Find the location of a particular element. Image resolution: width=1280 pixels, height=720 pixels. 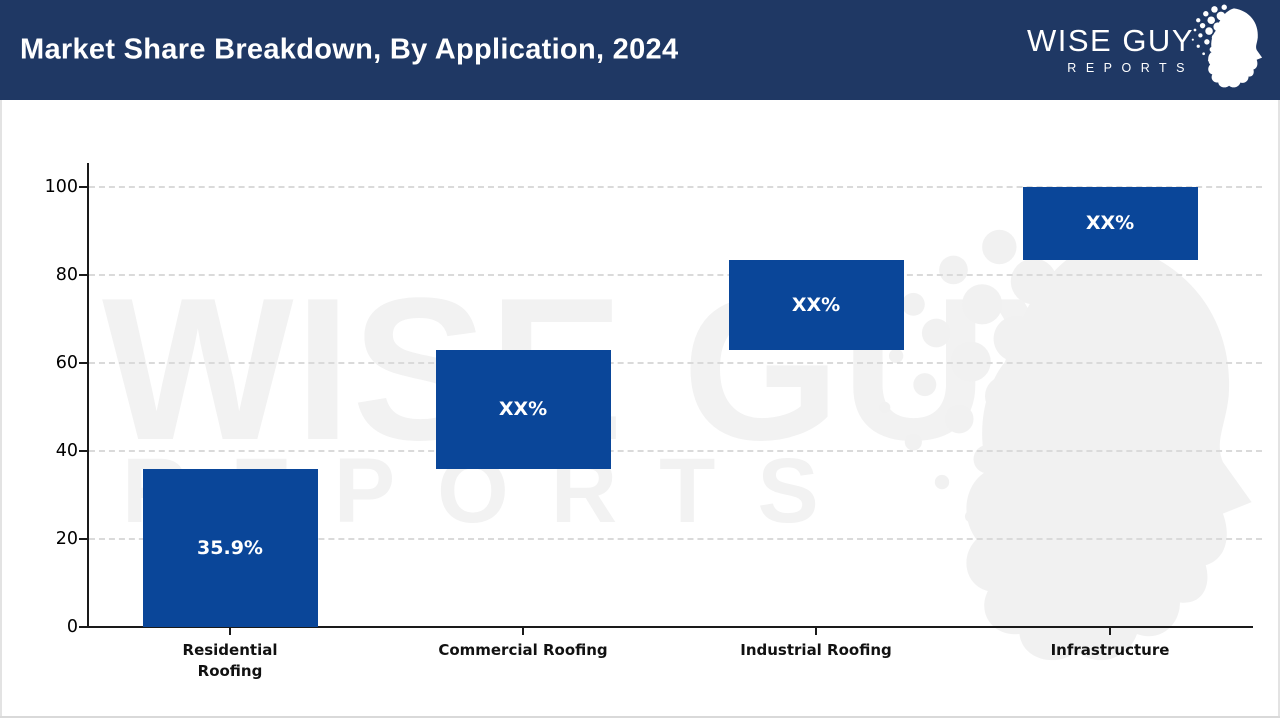

brand-logo: WISE GUY REPORTS is located at coordinates (1151, 50).